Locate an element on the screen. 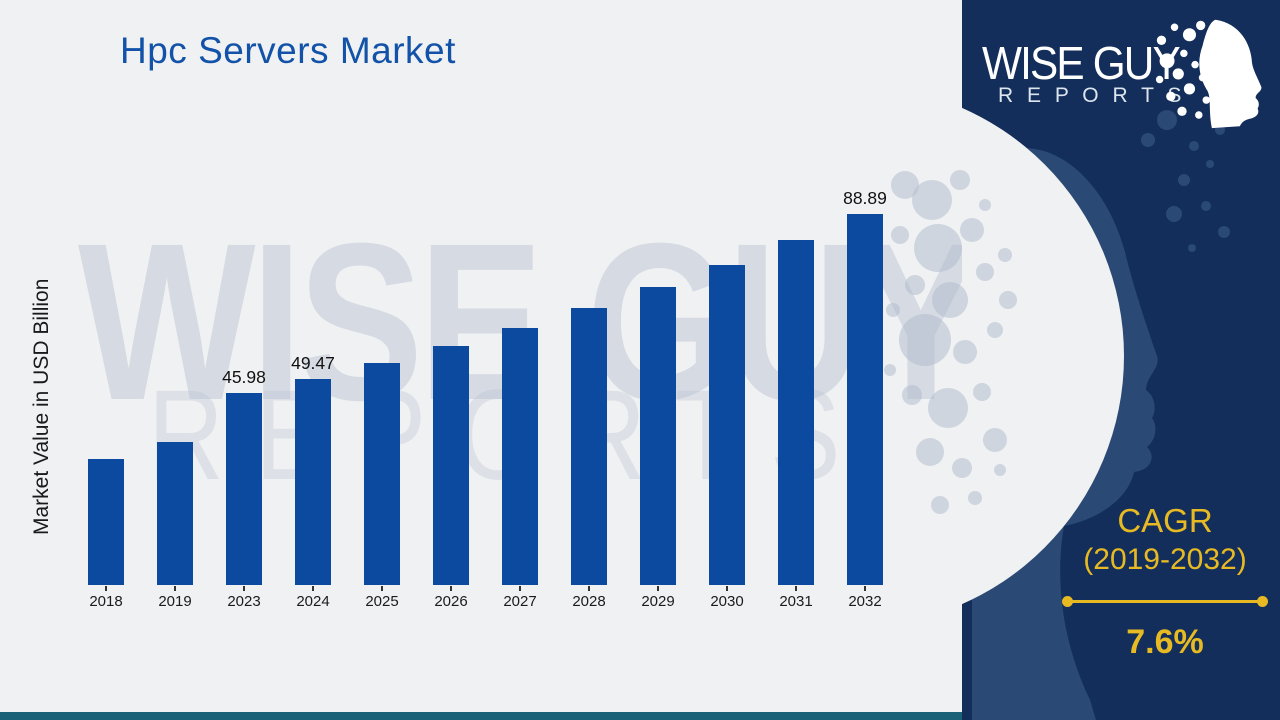 This screenshot has width=1280, height=720. x-axis-label-2026: 2026 is located at coordinates (451, 601).